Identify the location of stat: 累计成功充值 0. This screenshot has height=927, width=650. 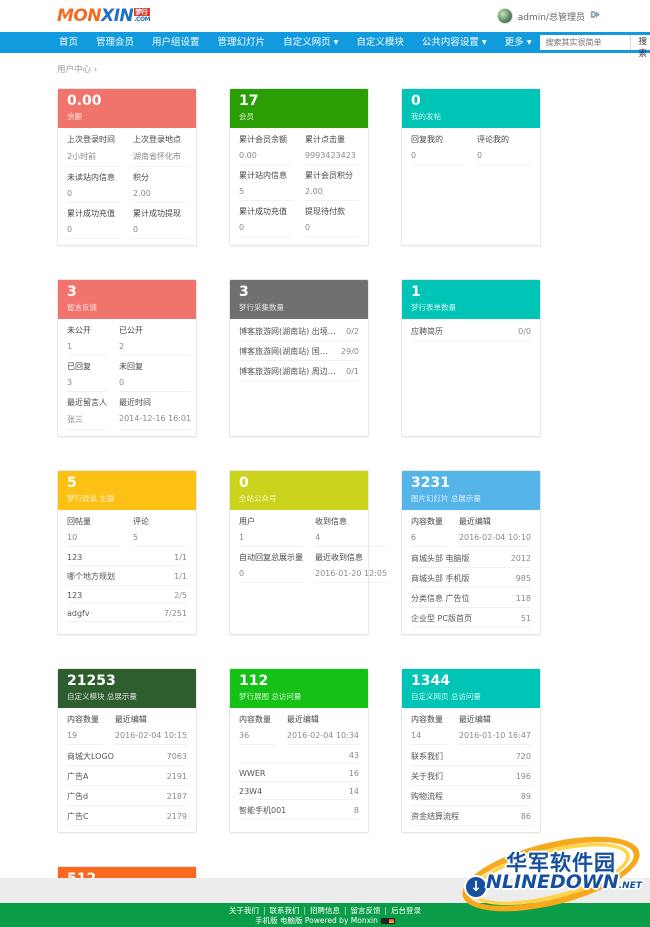
(266, 219).